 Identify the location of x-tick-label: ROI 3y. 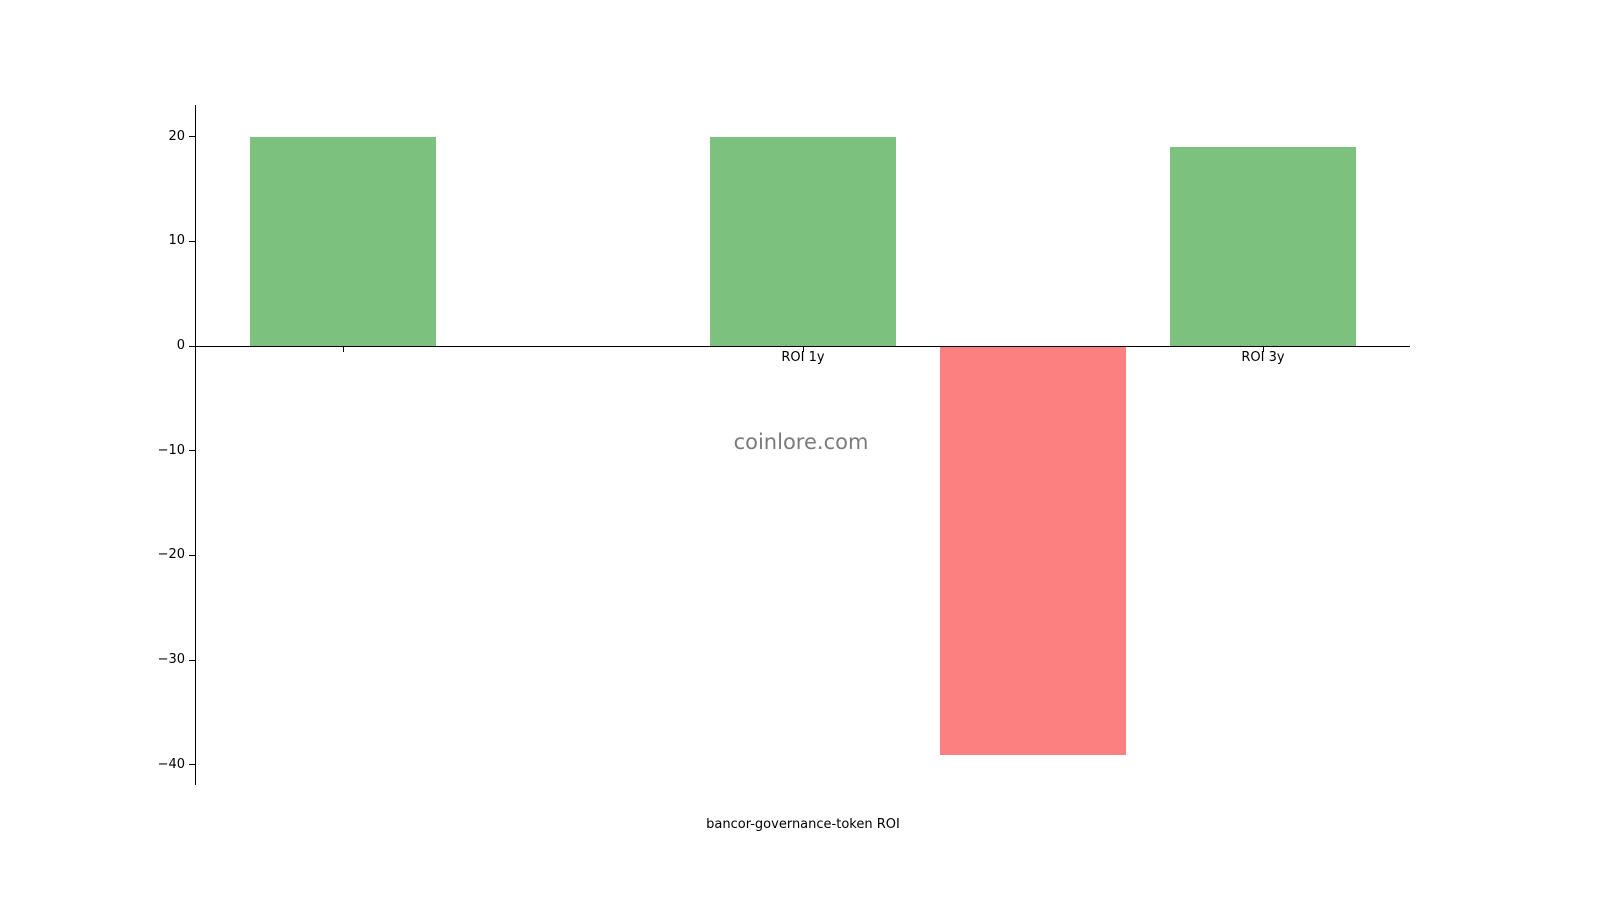
(1263, 357).